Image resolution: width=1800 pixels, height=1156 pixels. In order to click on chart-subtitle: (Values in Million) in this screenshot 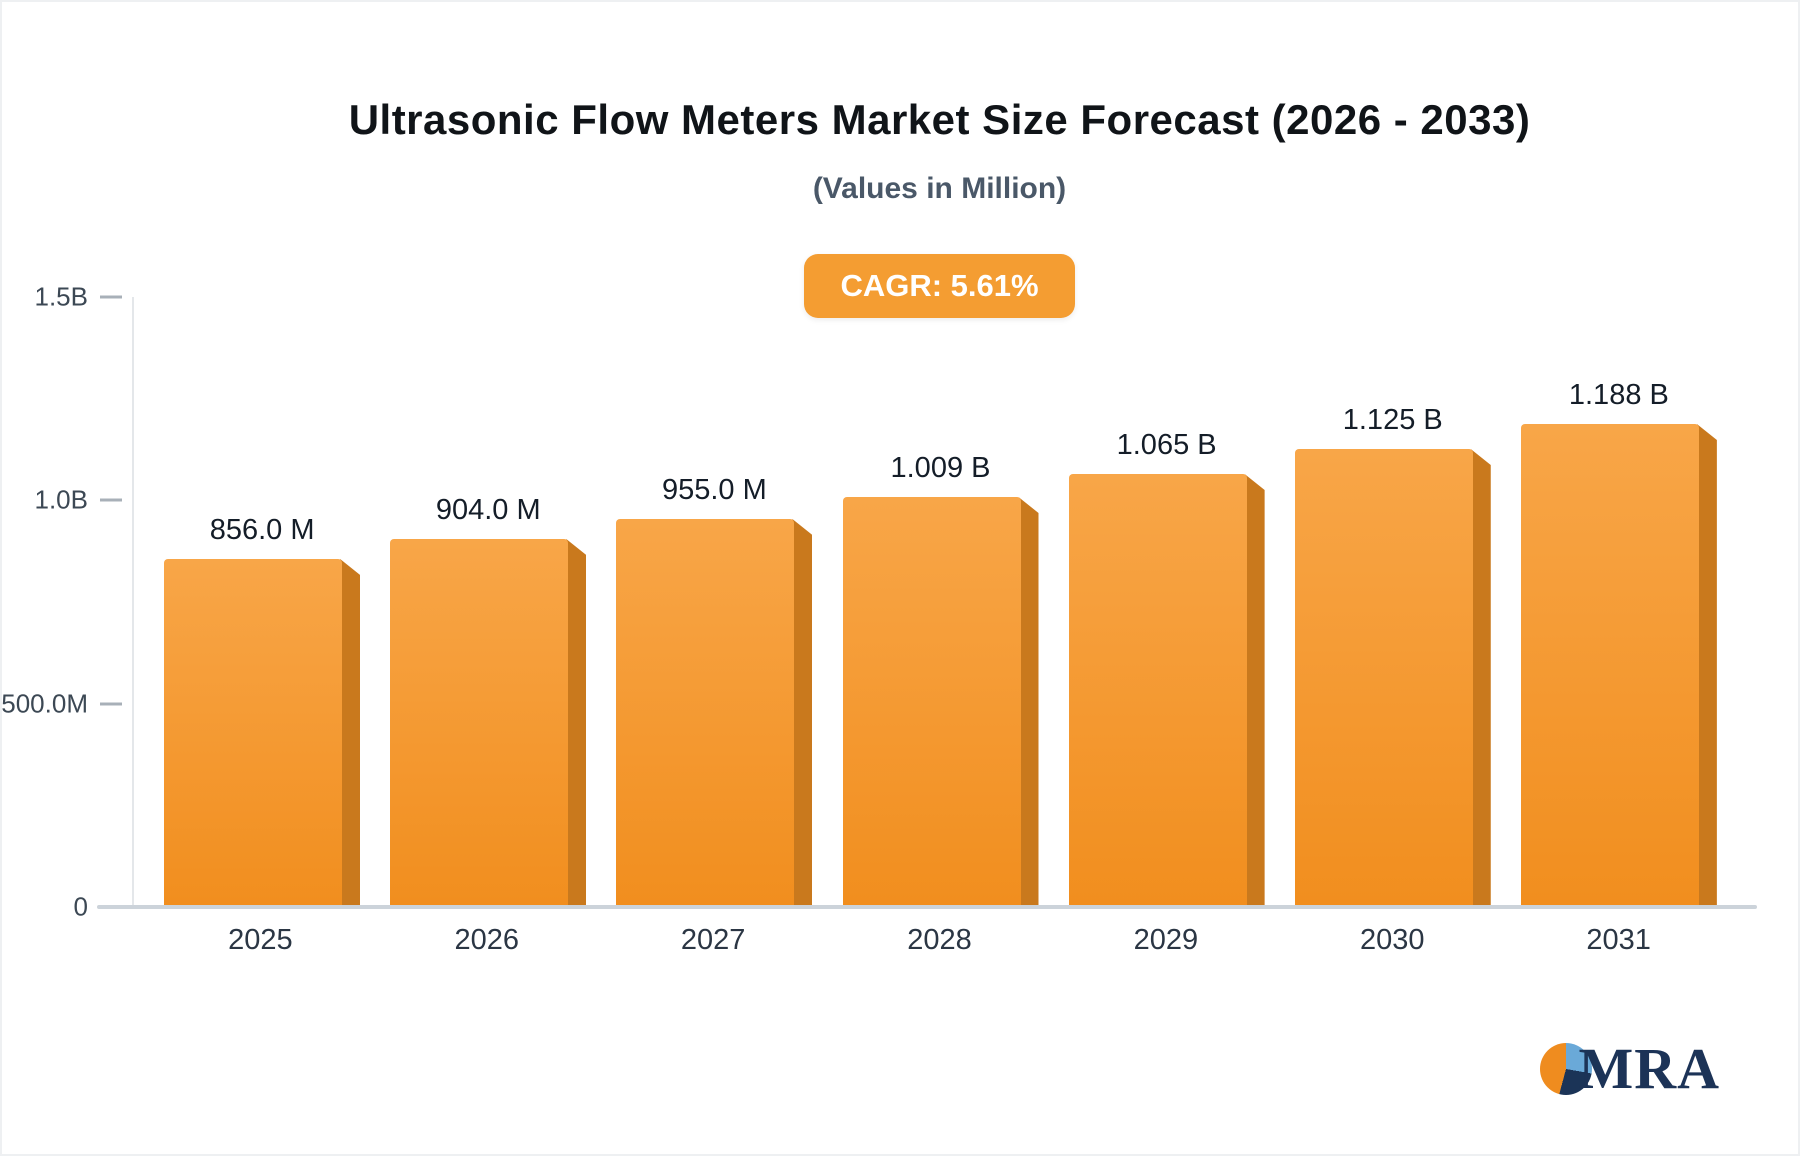, I will do `click(939, 188)`.